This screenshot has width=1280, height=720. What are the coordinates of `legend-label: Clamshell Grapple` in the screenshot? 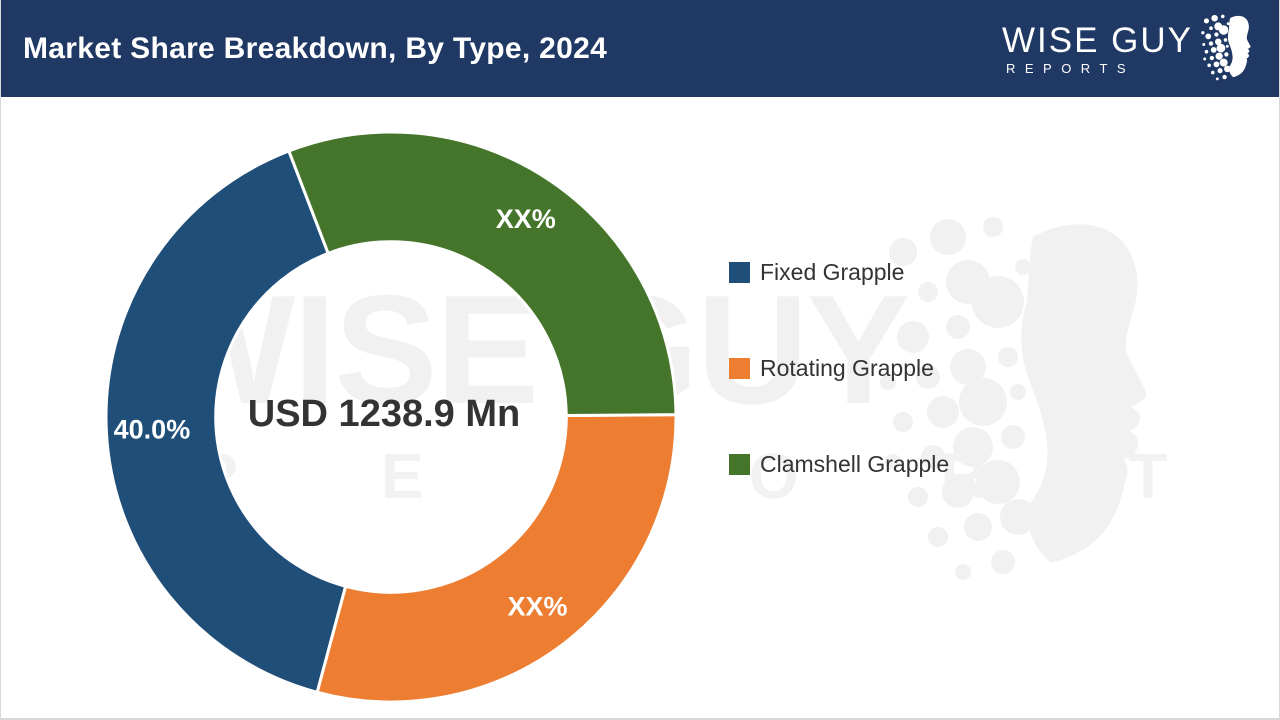 It's located at (855, 464).